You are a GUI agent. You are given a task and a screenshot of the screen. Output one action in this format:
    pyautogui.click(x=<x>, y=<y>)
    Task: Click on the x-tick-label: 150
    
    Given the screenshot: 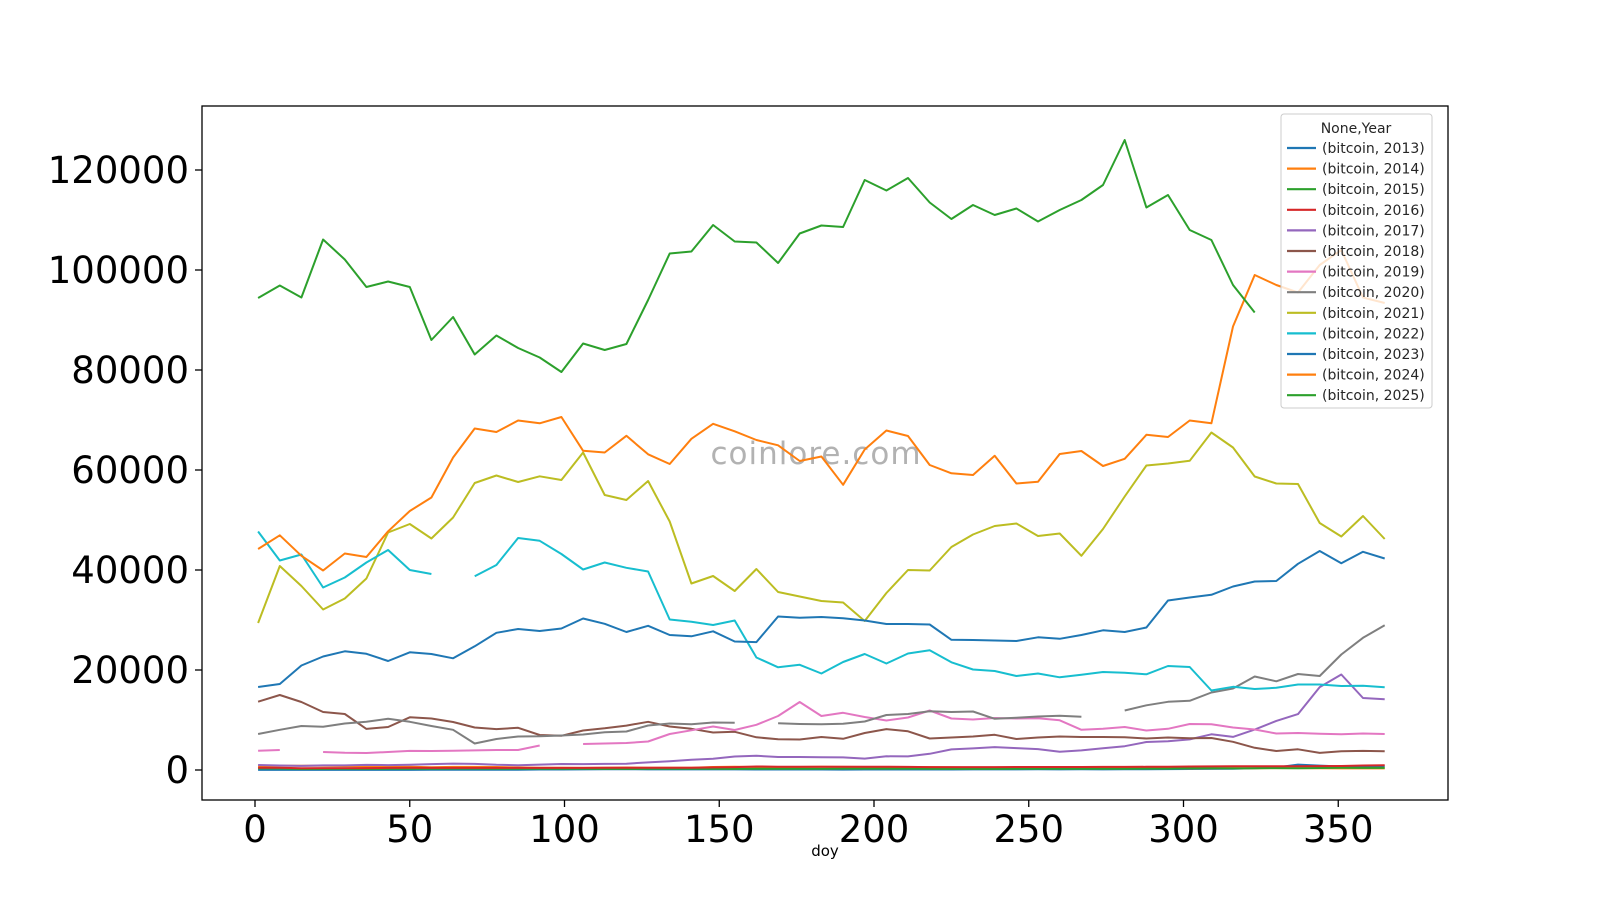 What is the action you would take?
    pyautogui.click(x=719, y=829)
    